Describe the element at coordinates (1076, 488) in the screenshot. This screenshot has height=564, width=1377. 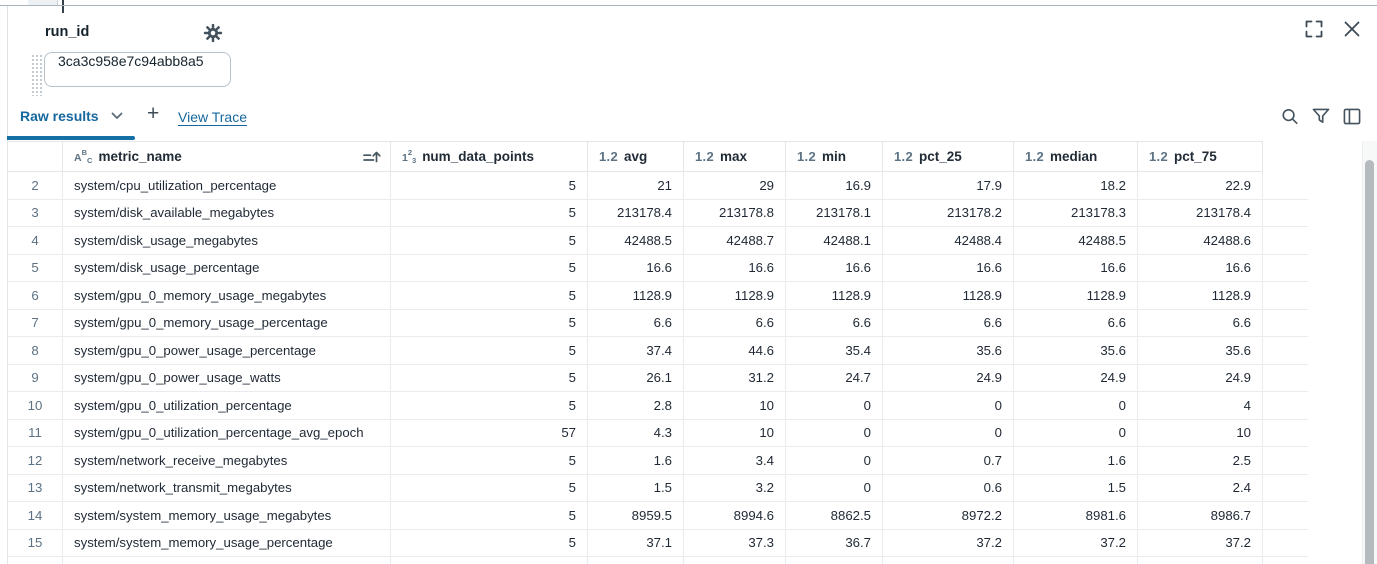
I see `cell-median: 1.5` at that location.